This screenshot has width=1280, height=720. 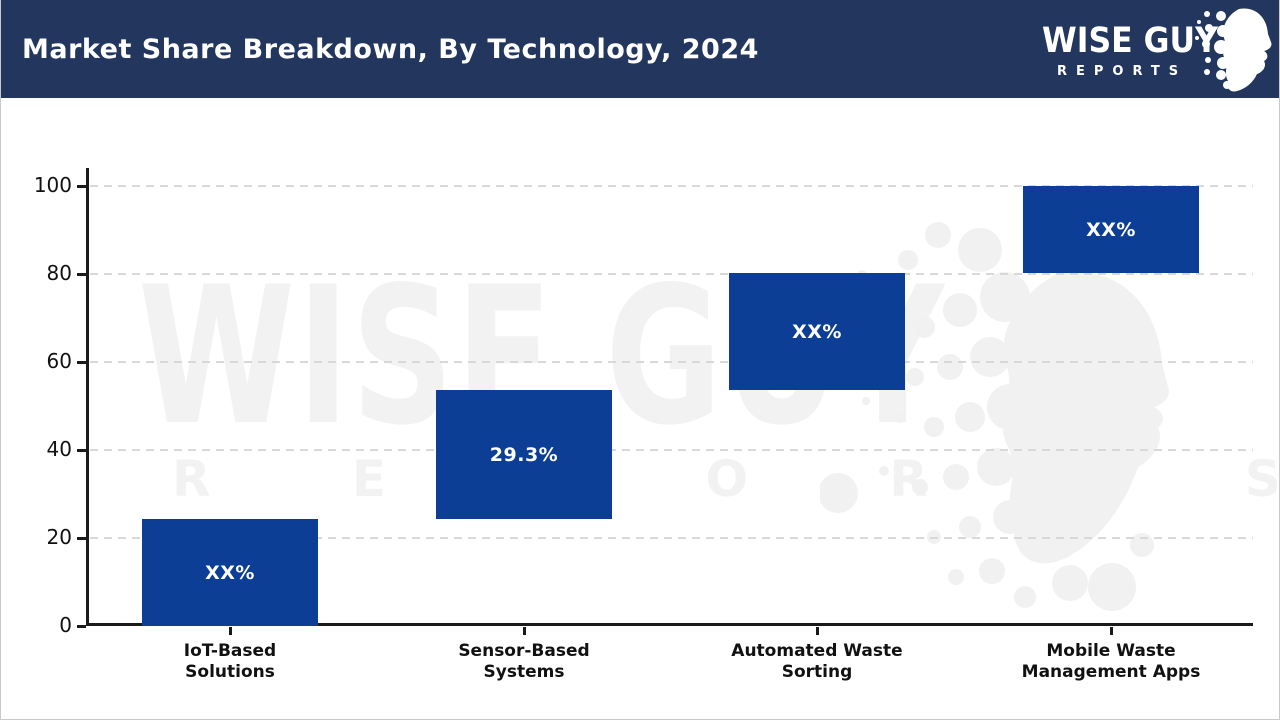 I want to click on category-label-line: Sorting, so click(x=817, y=672).